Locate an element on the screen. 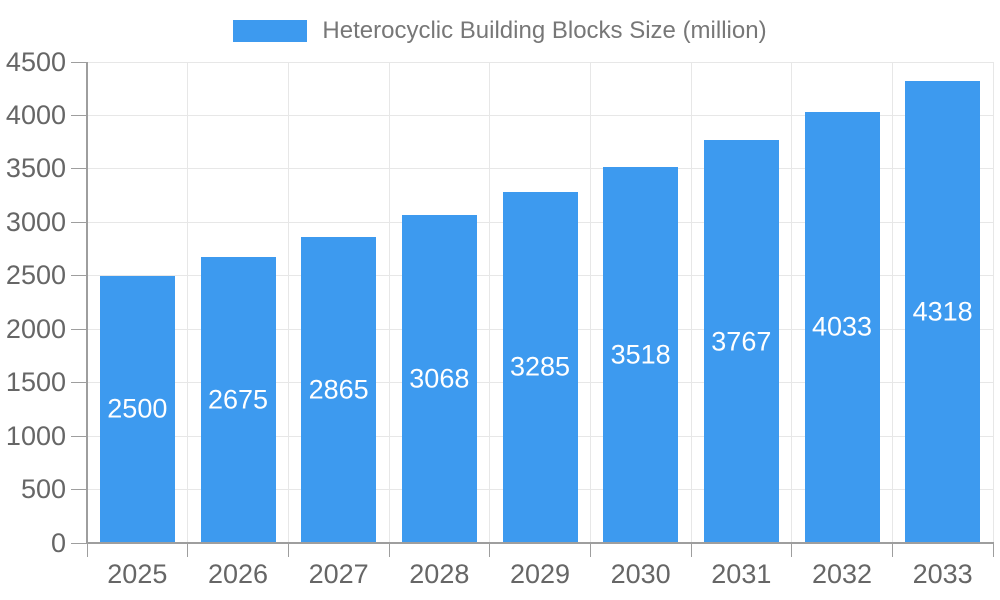 This screenshot has width=1000, height=600. bar-value-label: 2500 is located at coordinates (137, 408).